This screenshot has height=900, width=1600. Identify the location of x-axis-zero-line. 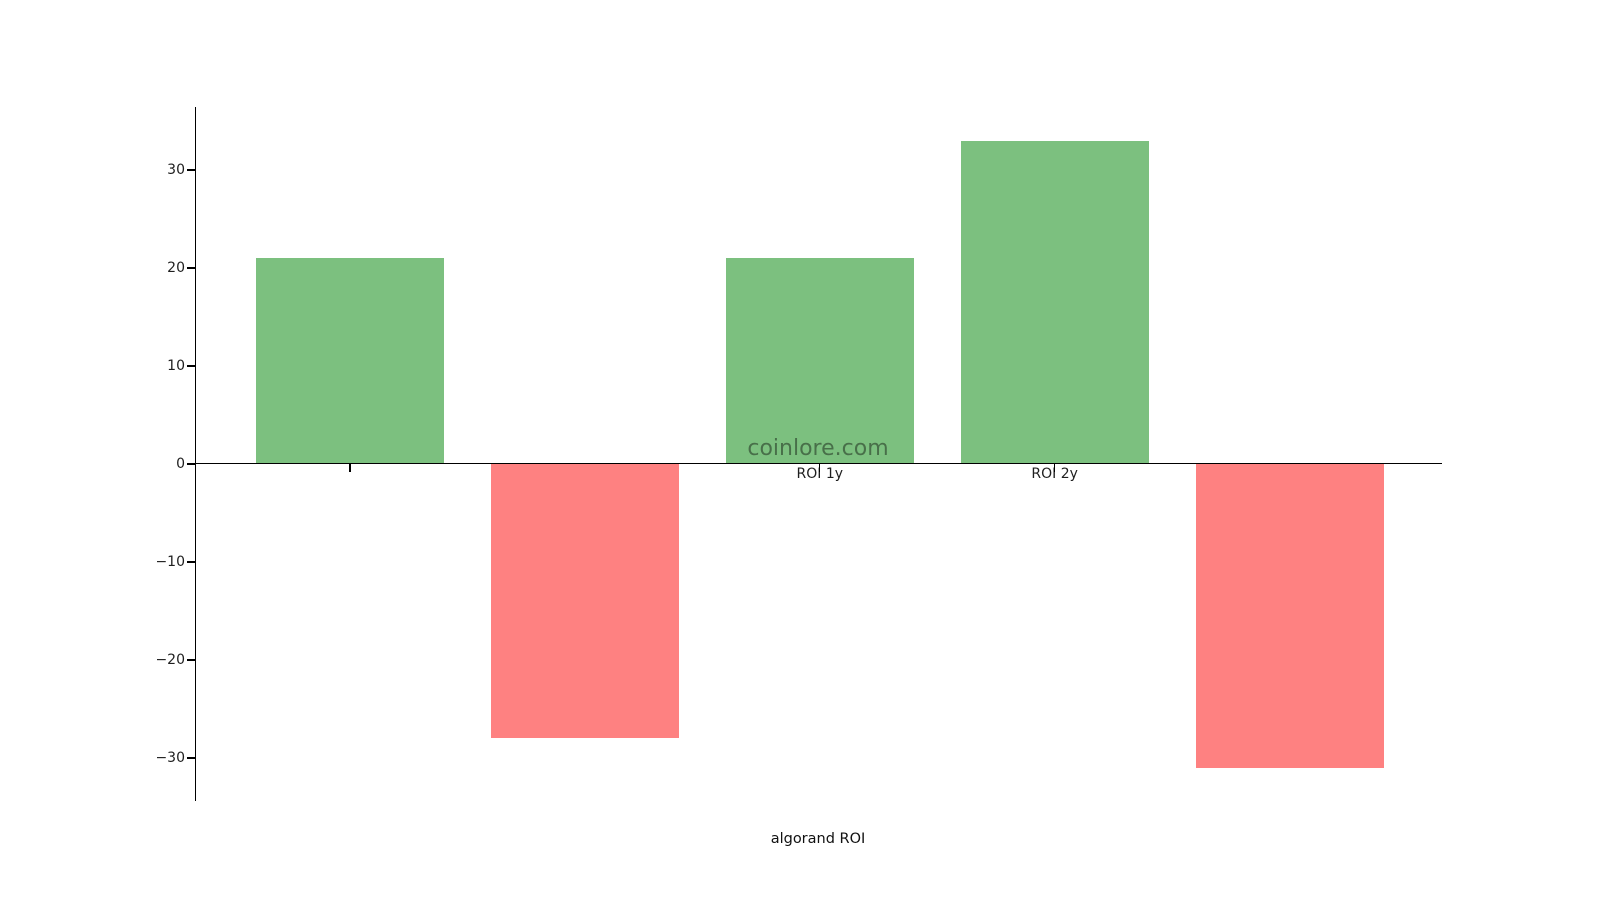
(818, 463).